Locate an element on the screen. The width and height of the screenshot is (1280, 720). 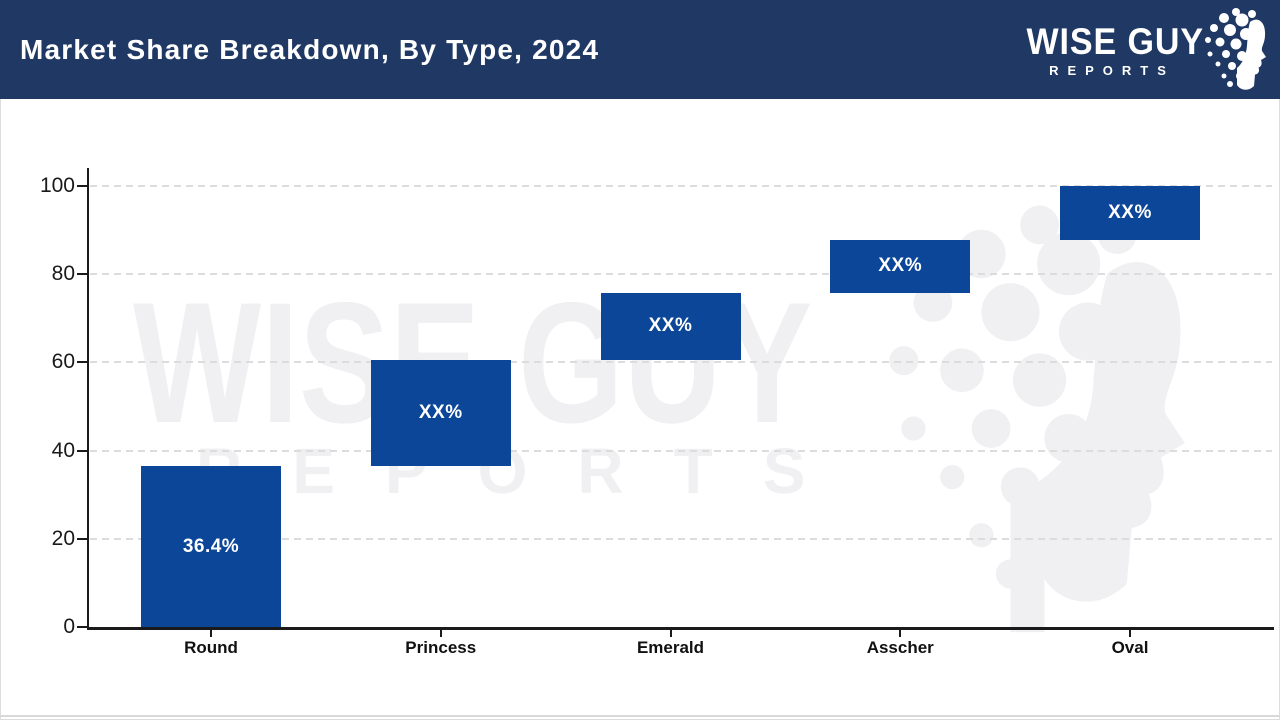
y-tick-label-100: 100 is located at coordinates (57, 185).